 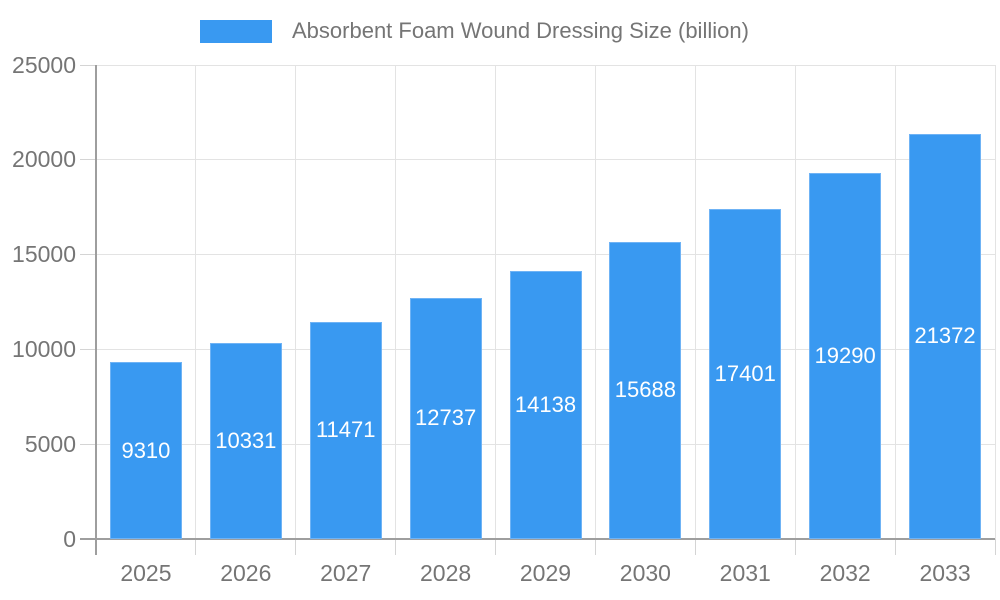 I want to click on bar-2033: 21372, so click(x=945, y=336).